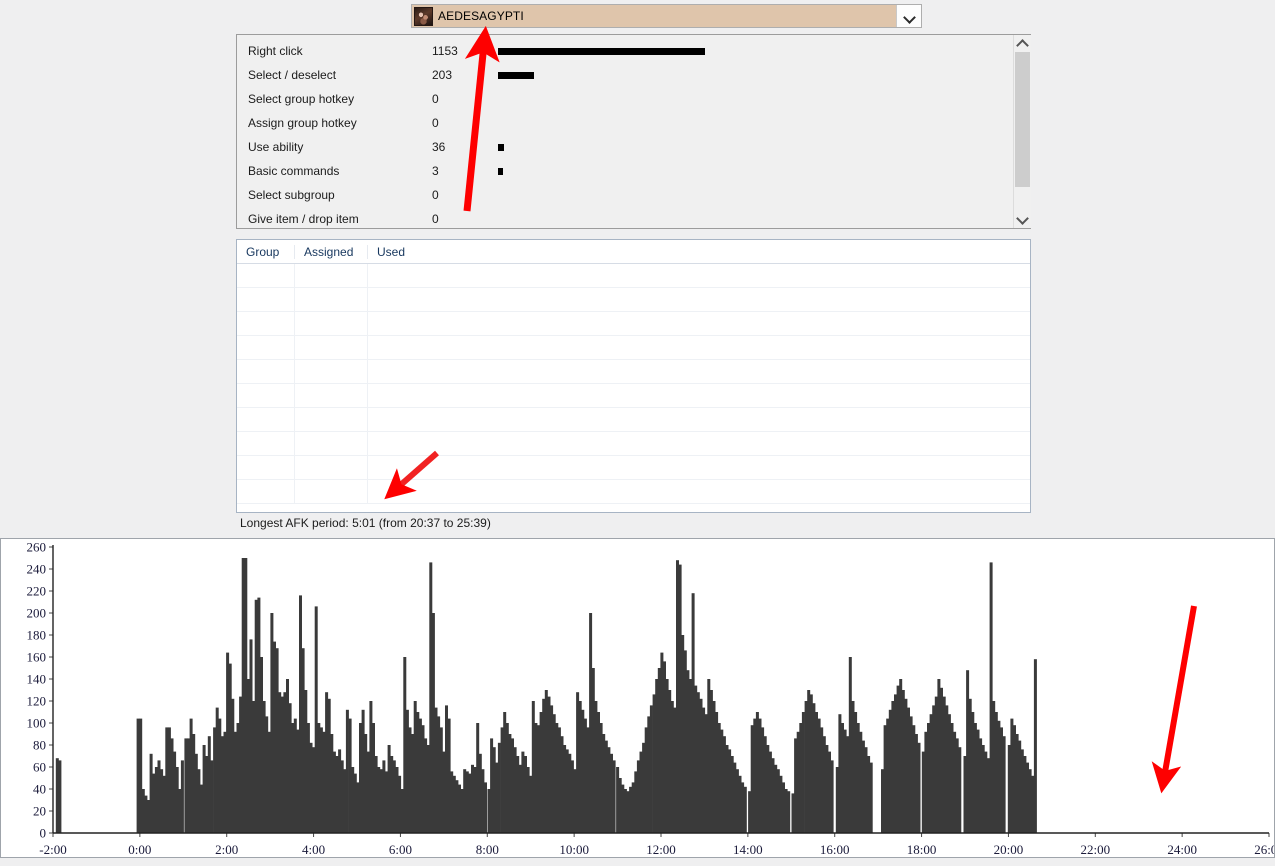 This screenshot has width=1275, height=866. What do you see at coordinates (666, 16) in the screenshot?
I see `unit-select-combobox: AEDESAGYPTI` at bounding box center [666, 16].